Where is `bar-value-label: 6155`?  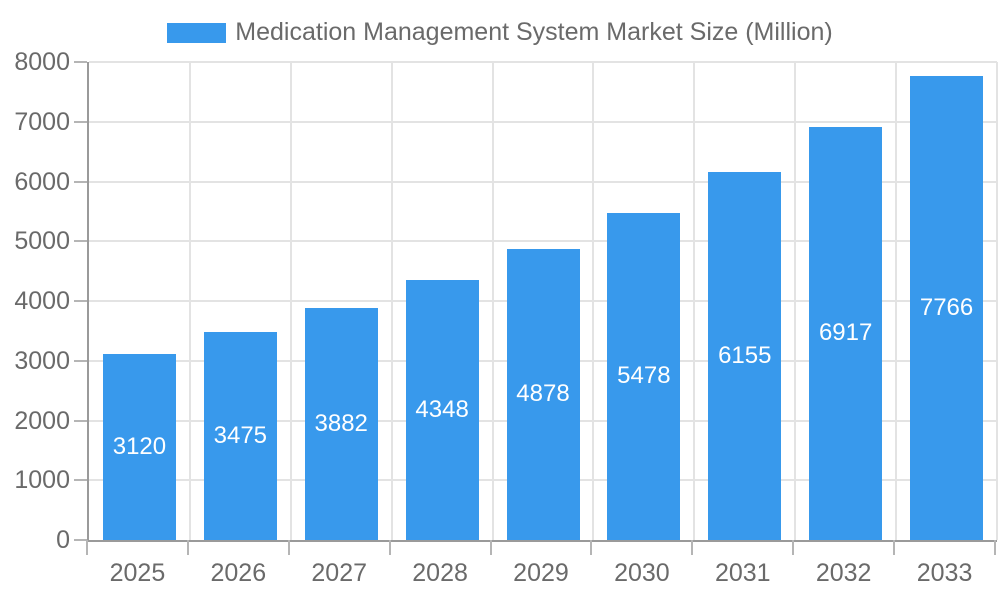 bar-value-label: 6155 is located at coordinates (745, 356).